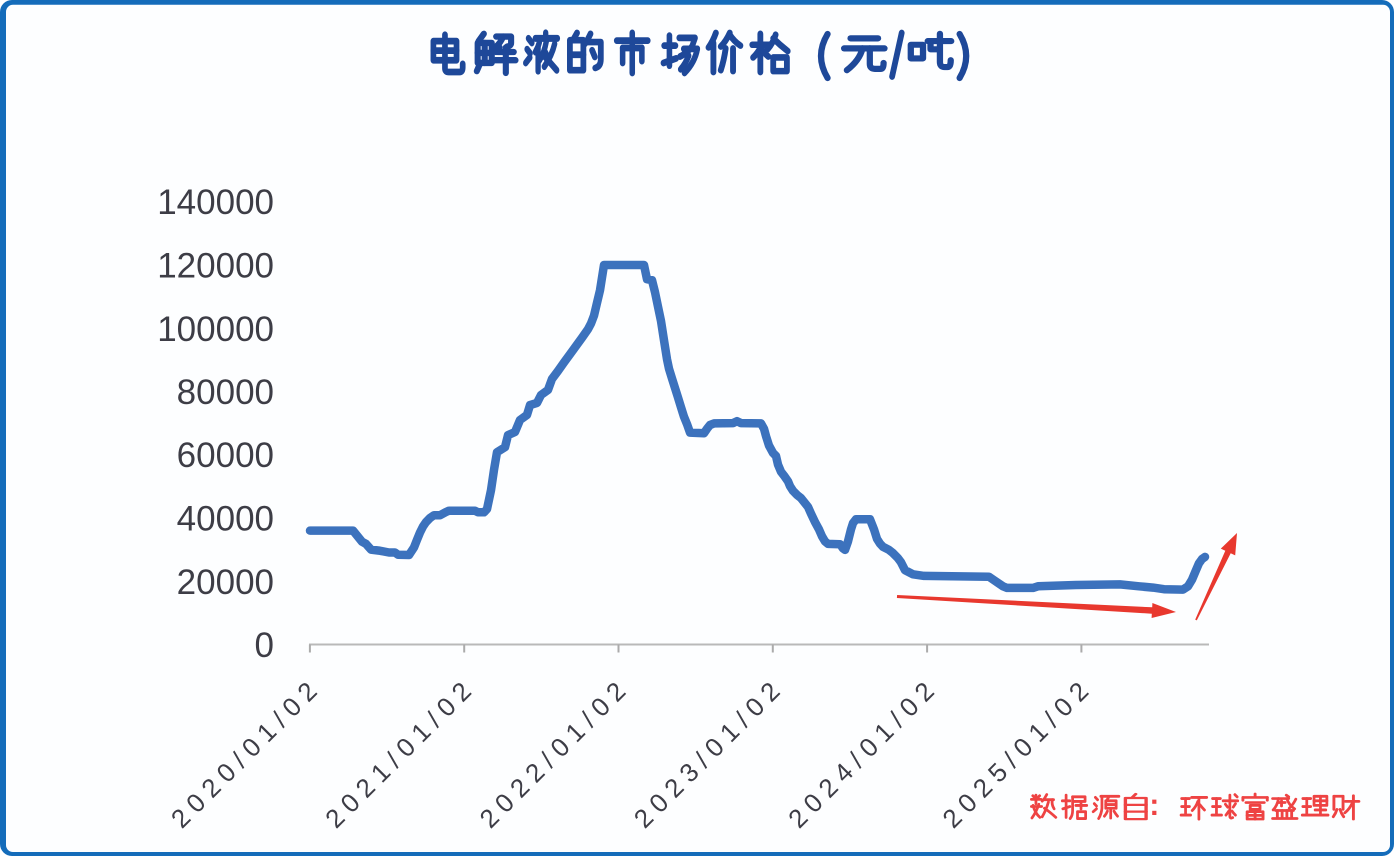 The width and height of the screenshot is (1394, 861). What do you see at coordinates (225, 519) in the screenshot?
I see `svg-text: 40000` at bounding box center [225, 519].